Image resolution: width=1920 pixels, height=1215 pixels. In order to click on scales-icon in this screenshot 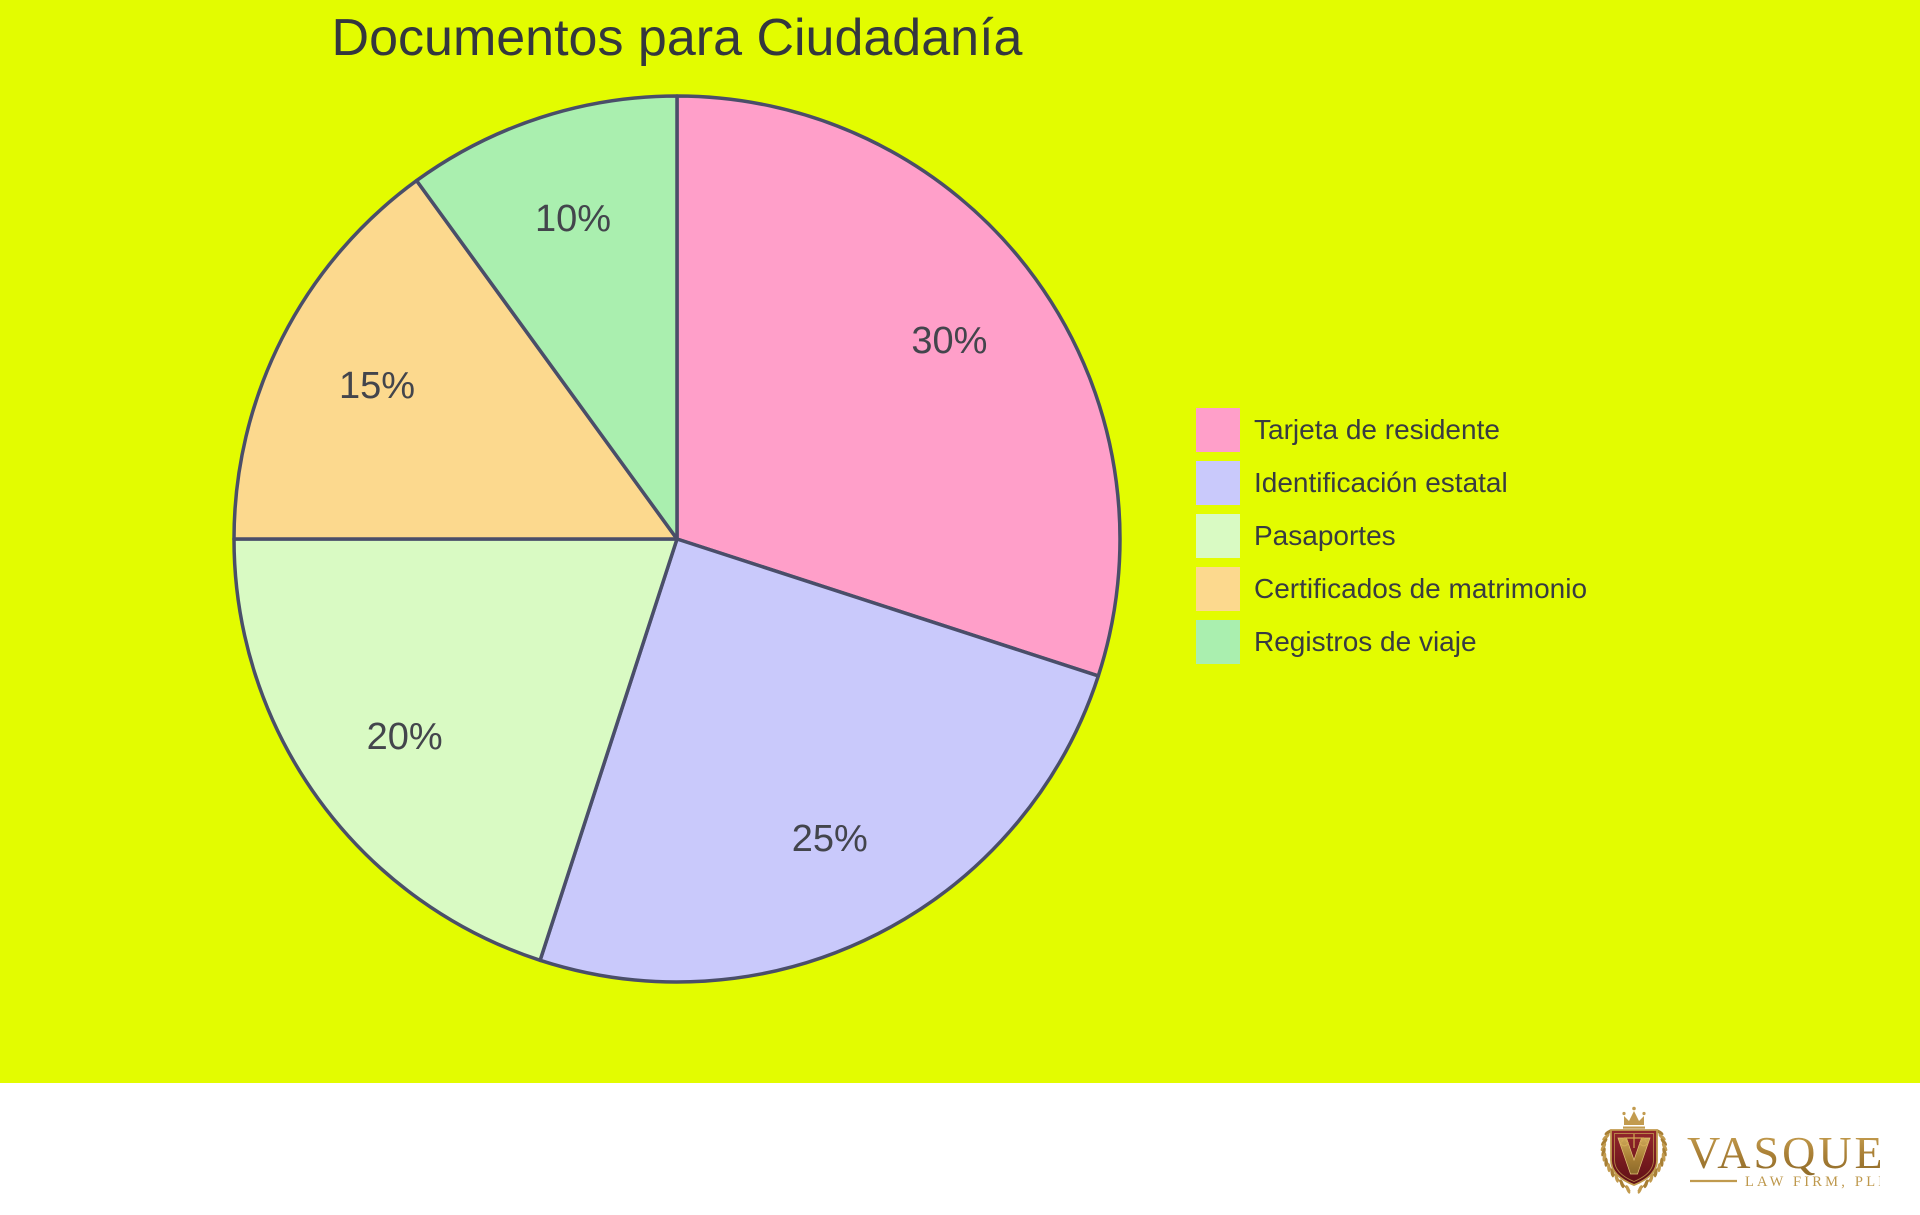, I will do `click(1634, 1141)`.